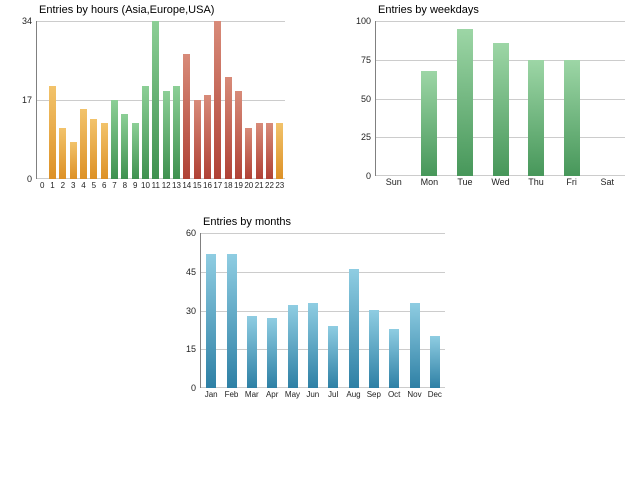 The width and height of the screenshot is (640, 480). Describe the element at coordinates (353, 394) in the screenshot. I see `x-tick-label: Aug` at that location.